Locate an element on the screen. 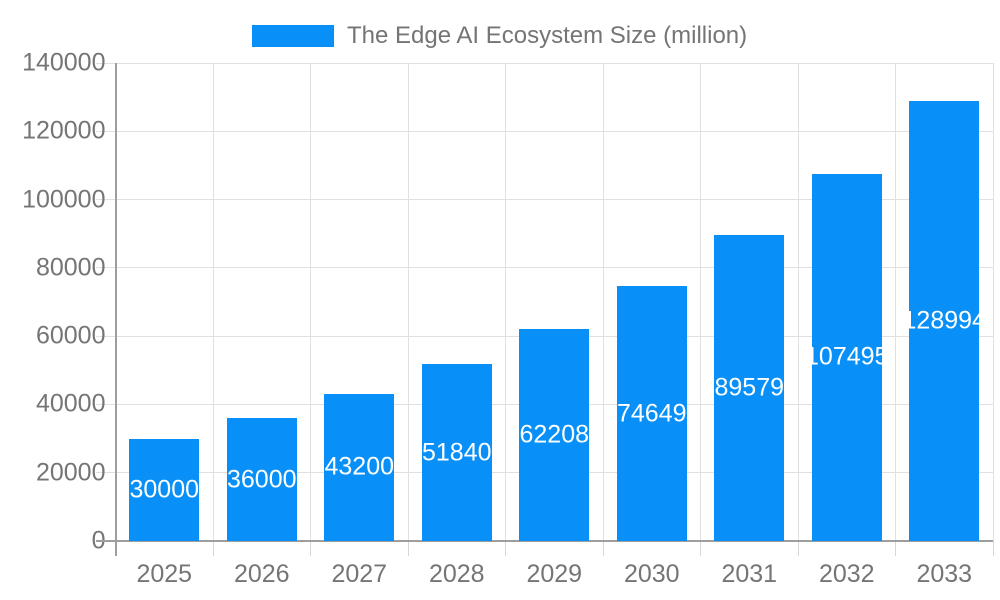 The height and width of the screenshot is (600, 1000). bar-2026 is located at coordinates (261, 479).